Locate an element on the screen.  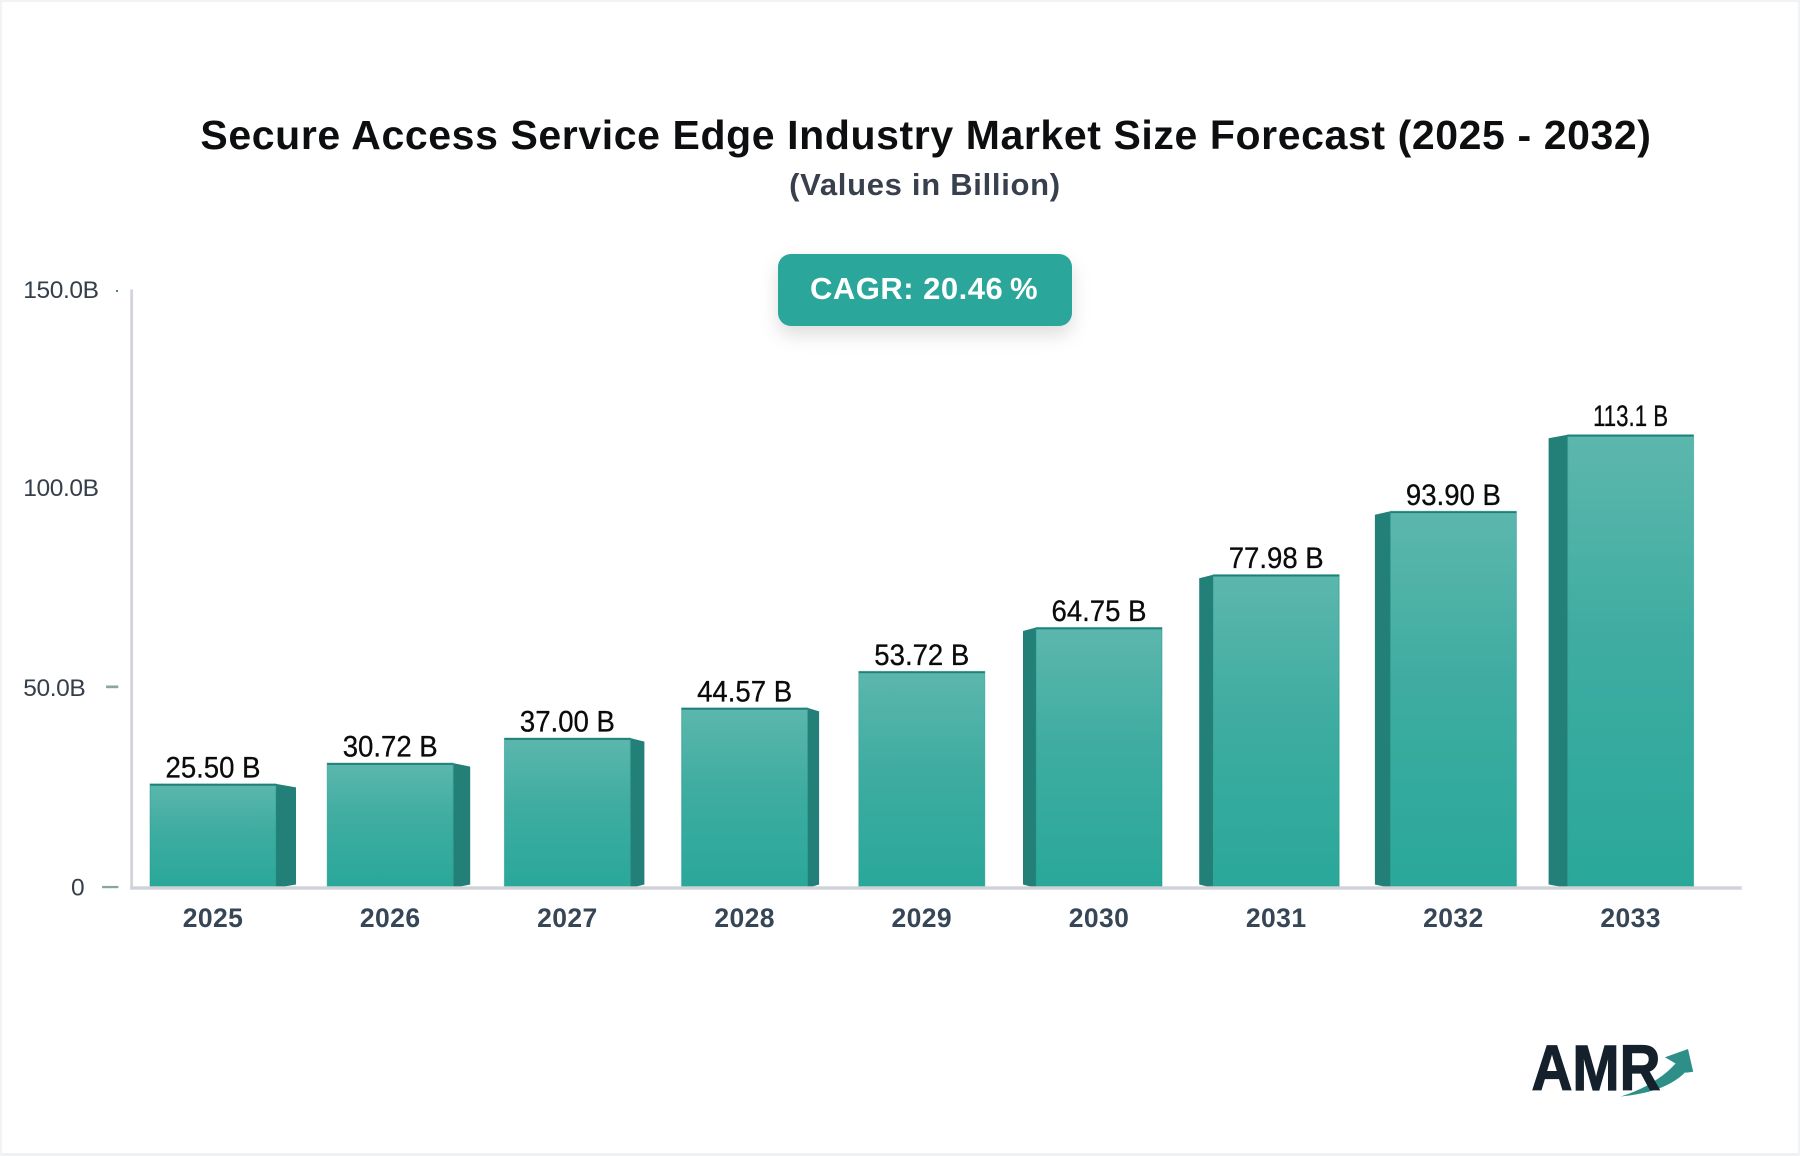
svg-text: 113.1 B is located at coordinates (1630, 416).